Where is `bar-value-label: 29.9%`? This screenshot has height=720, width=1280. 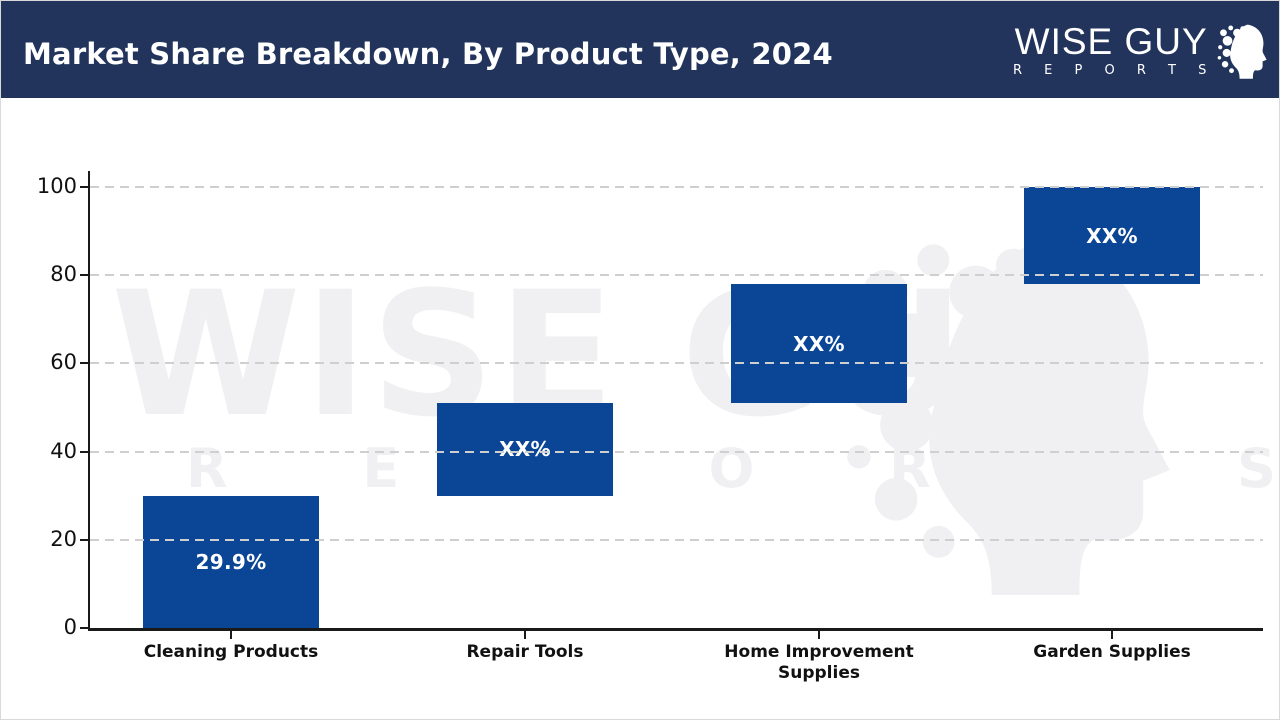 bar-value-label: 29.9% is located at coordinates (231, 562).